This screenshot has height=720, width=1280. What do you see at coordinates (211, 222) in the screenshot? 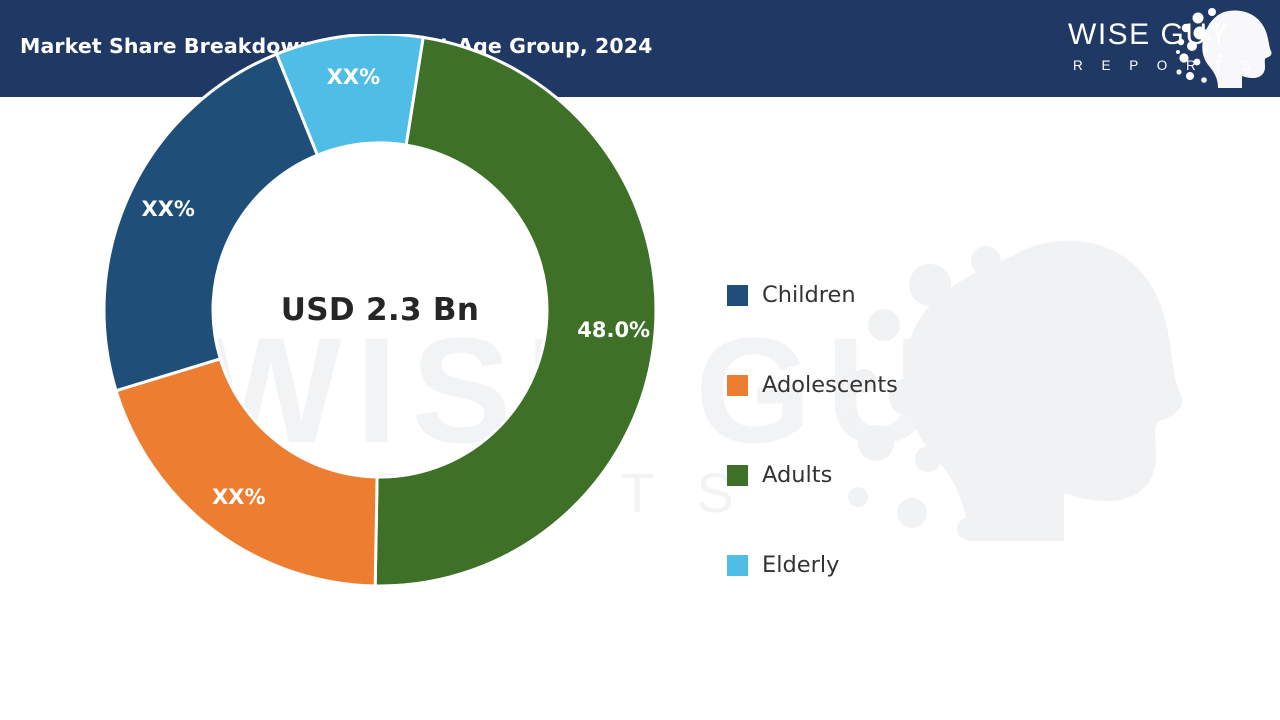
I see `donut-slice-children` at bounding box center [211, 222].